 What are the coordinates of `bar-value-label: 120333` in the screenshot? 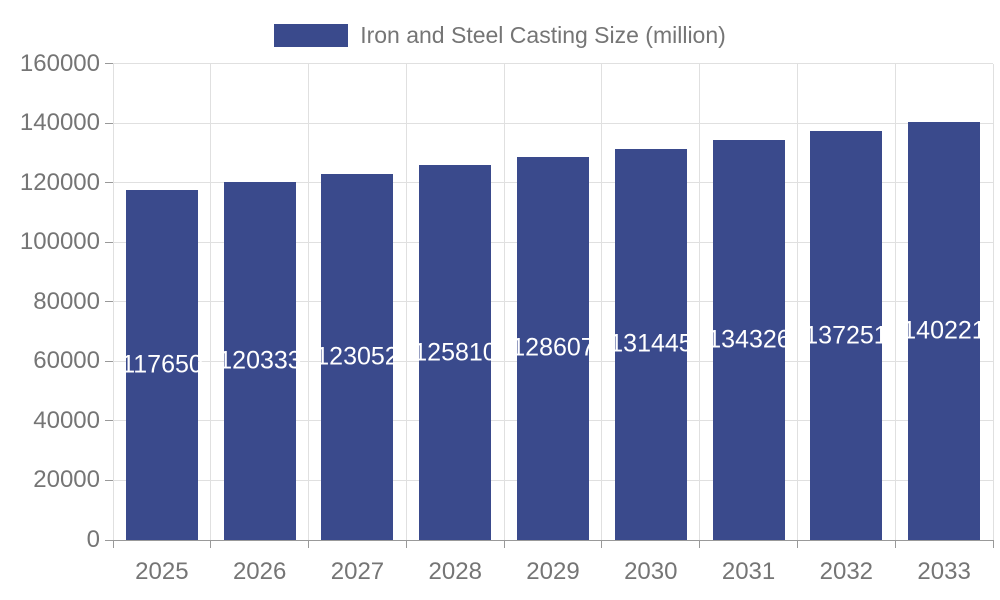 It's located at (260, 360).